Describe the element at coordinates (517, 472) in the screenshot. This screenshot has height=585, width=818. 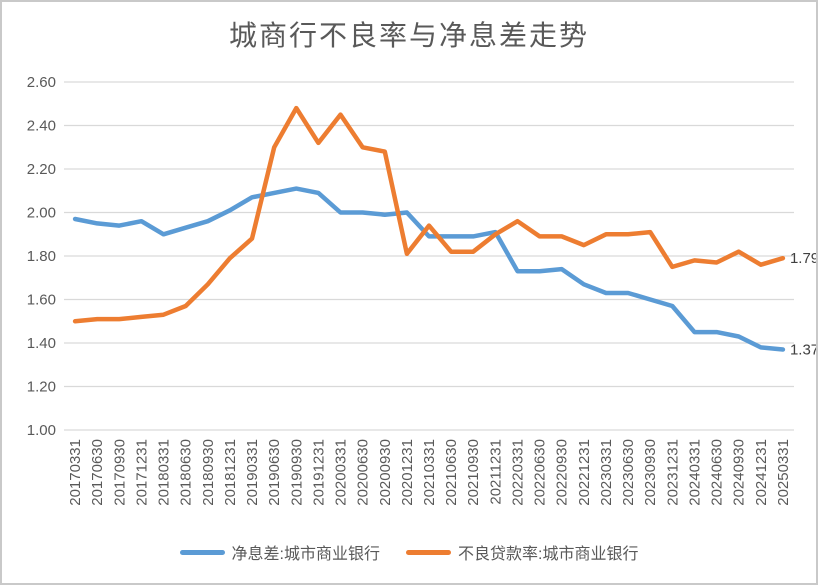
I see `x-axis-tick-label: 20220331` at that location.